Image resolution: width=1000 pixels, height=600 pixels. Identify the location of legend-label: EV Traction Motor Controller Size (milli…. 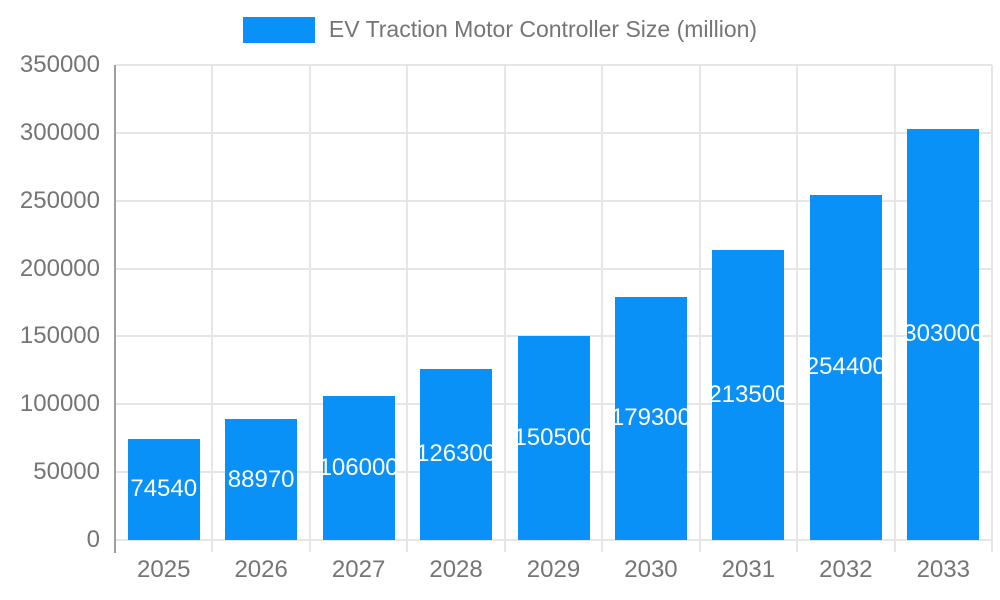
(543, 29).